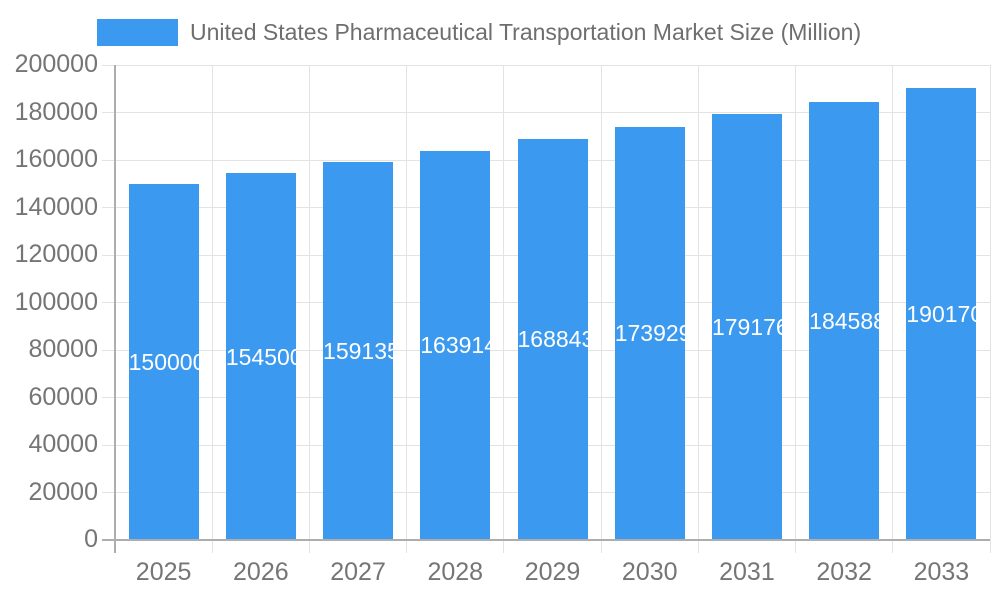  I want to click on y-axis-tick-label: 160000, so click(56, 159).